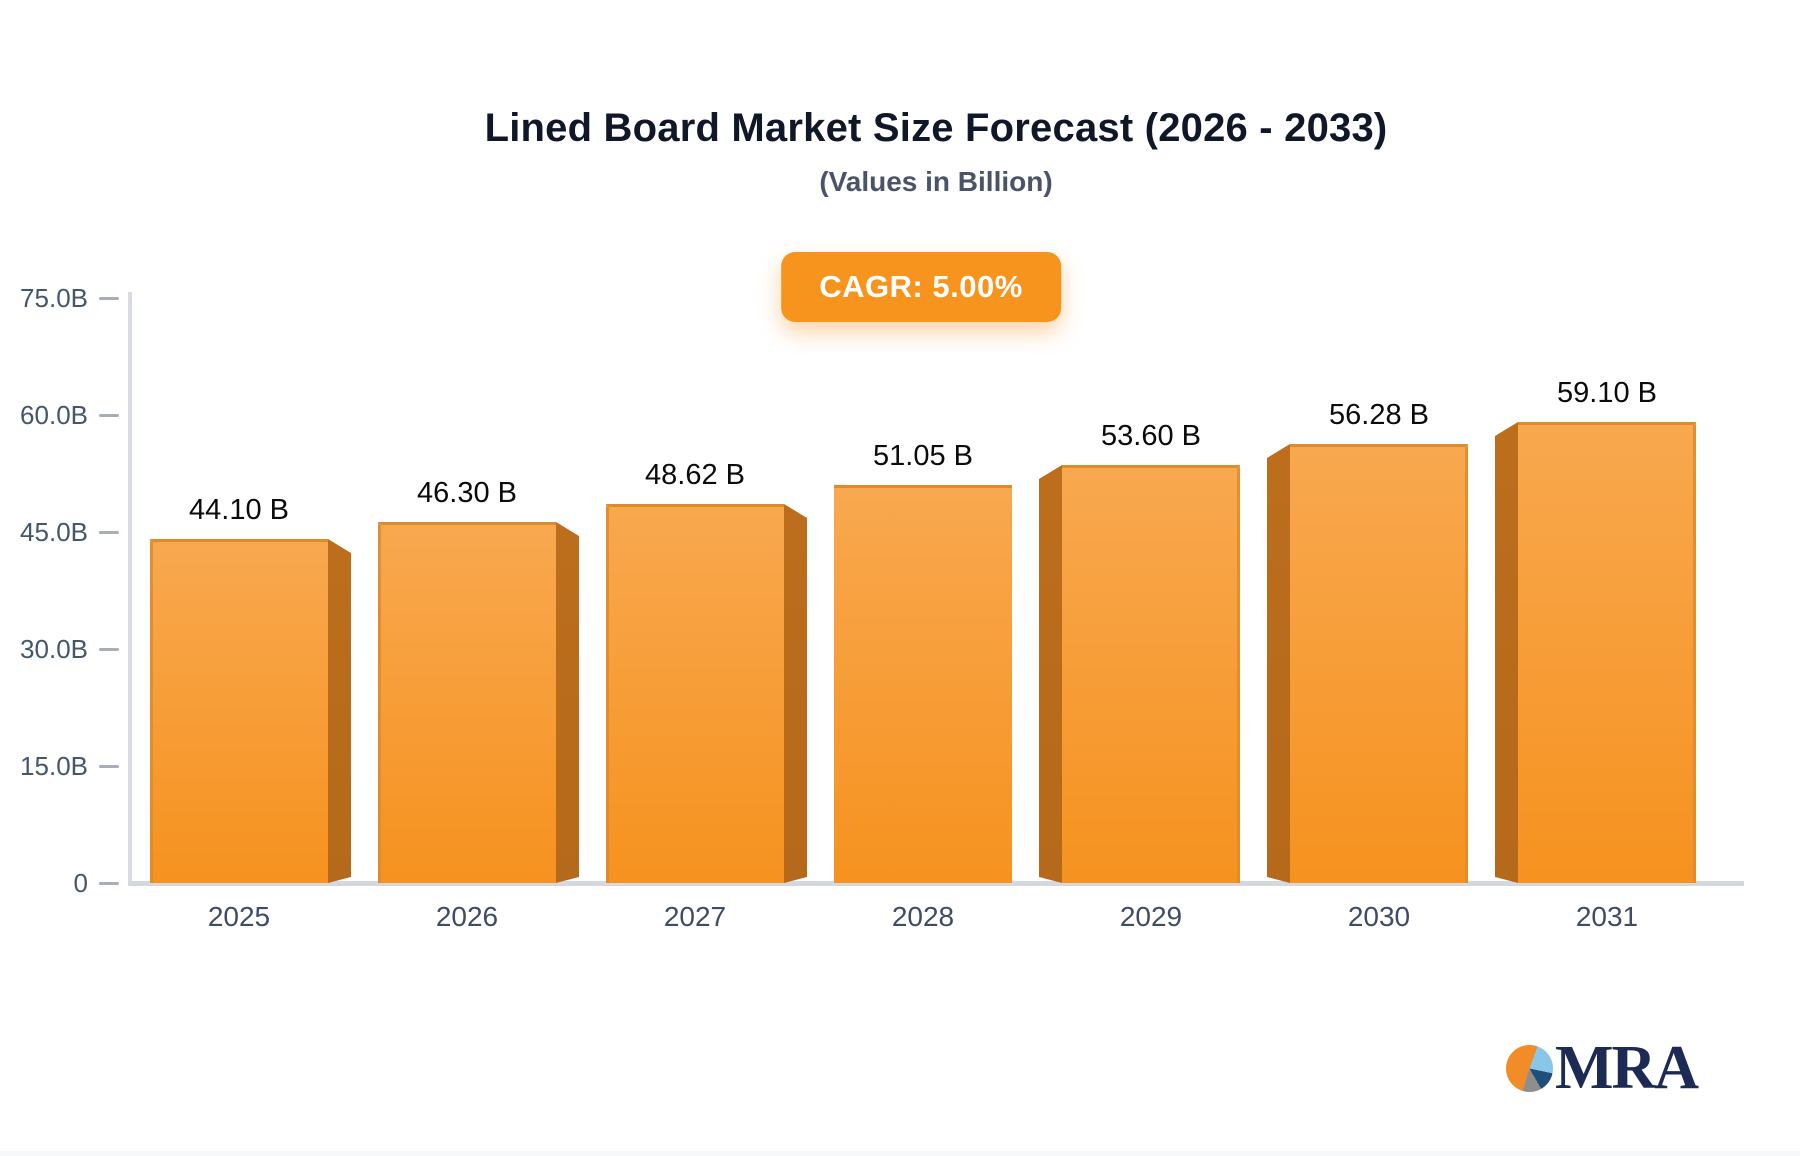 Image resolution: width=1800 pixels, height=1156 pixels. What do you see at coordinates (239, 916) in the screenshot?
I see `x-tick-label: 2025` at bounding box center [239, 916].